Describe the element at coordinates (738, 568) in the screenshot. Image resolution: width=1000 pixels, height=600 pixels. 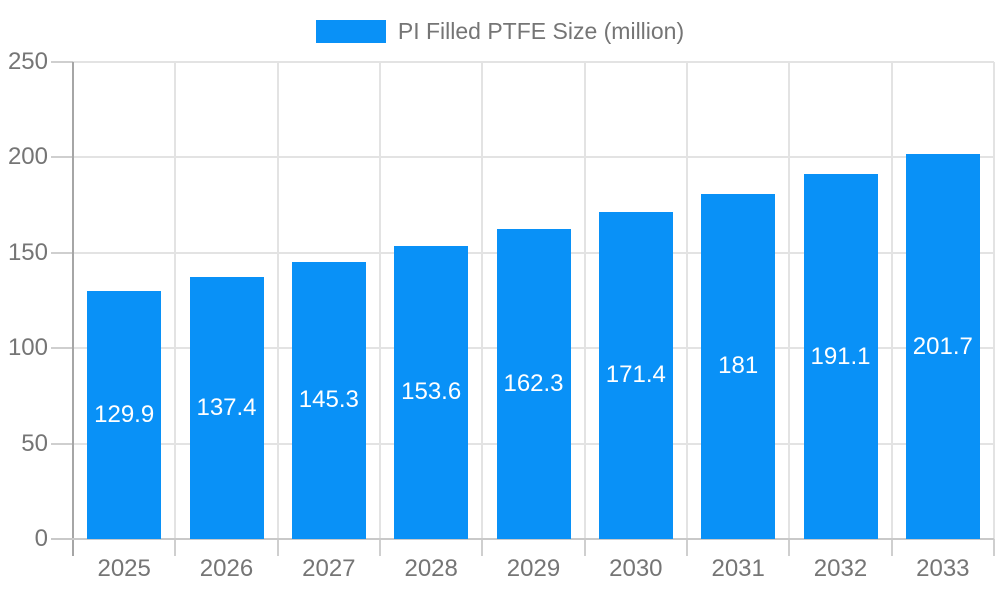
I see `x-tick-label: 2031` at that location.